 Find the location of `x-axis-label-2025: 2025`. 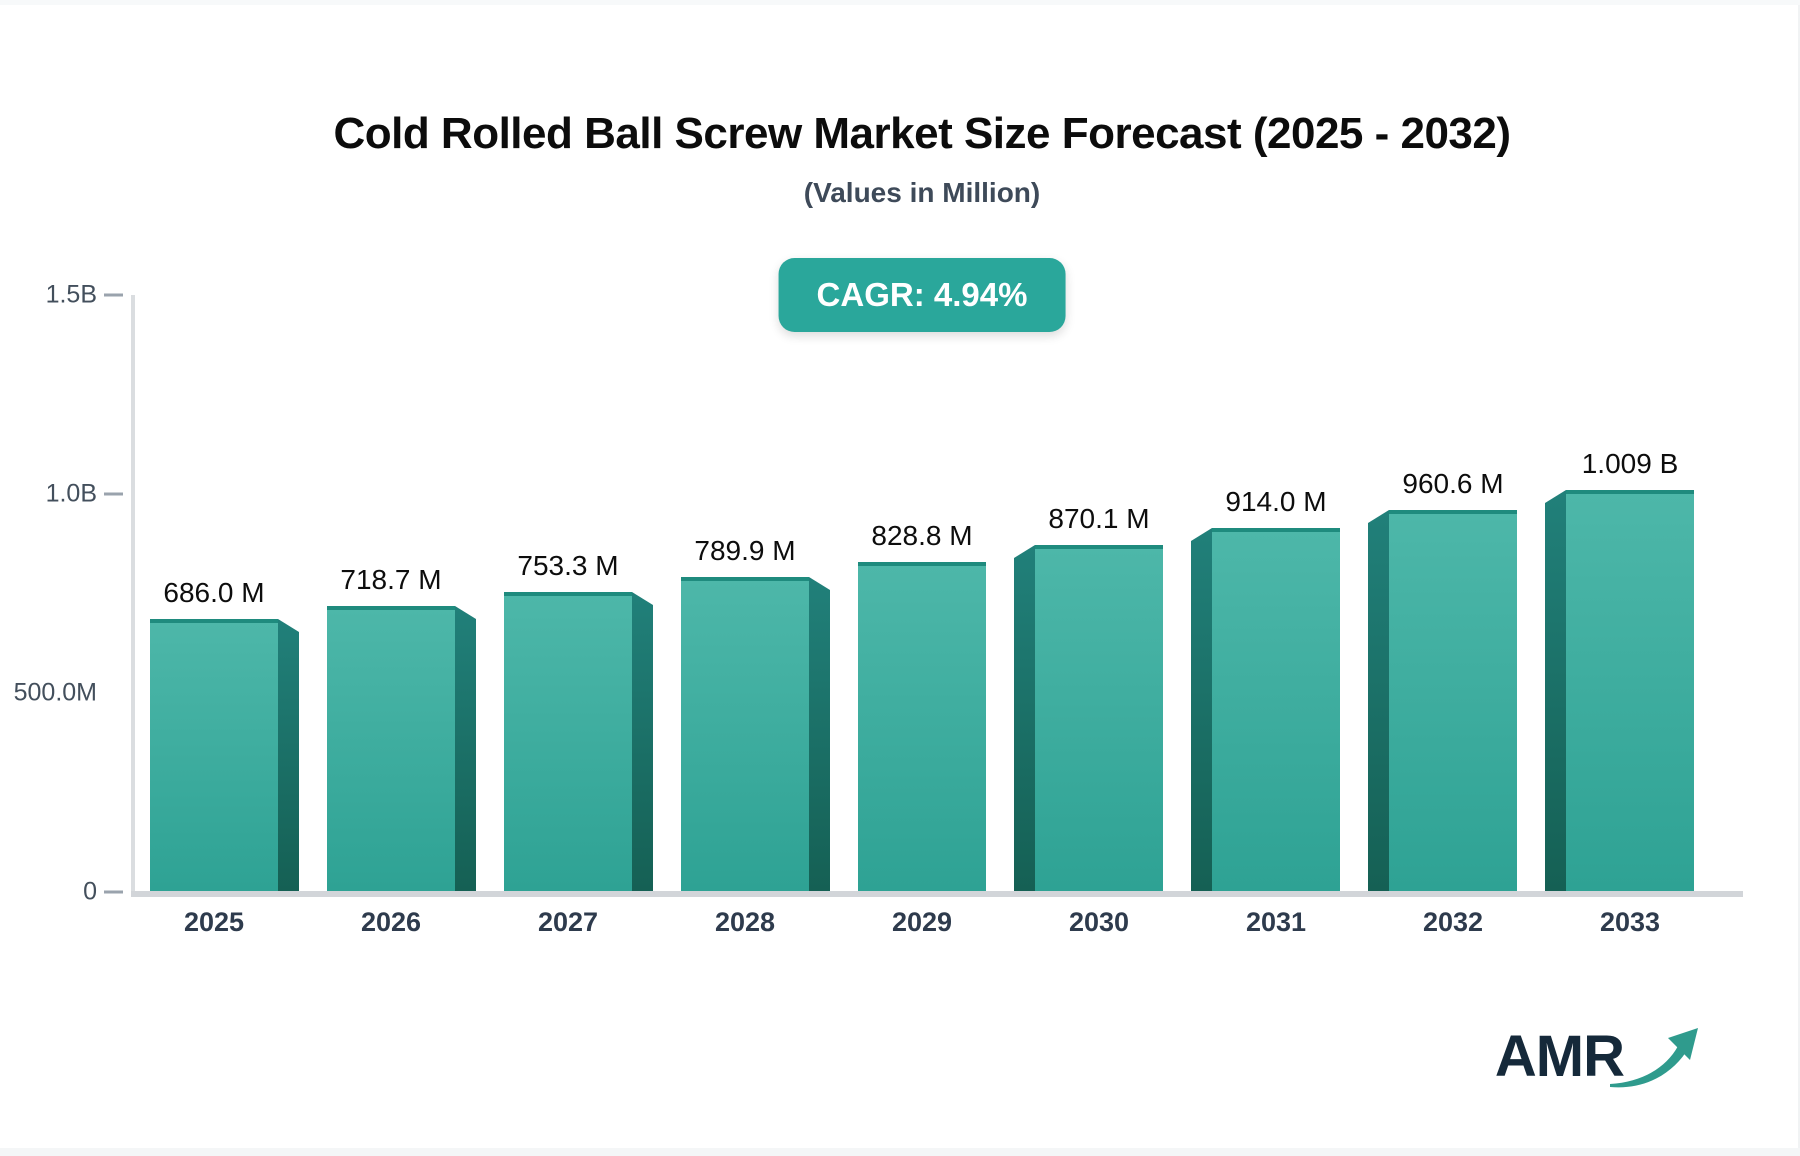

x-axis-label-2025: 2025 is located at coordinates (214, 922).